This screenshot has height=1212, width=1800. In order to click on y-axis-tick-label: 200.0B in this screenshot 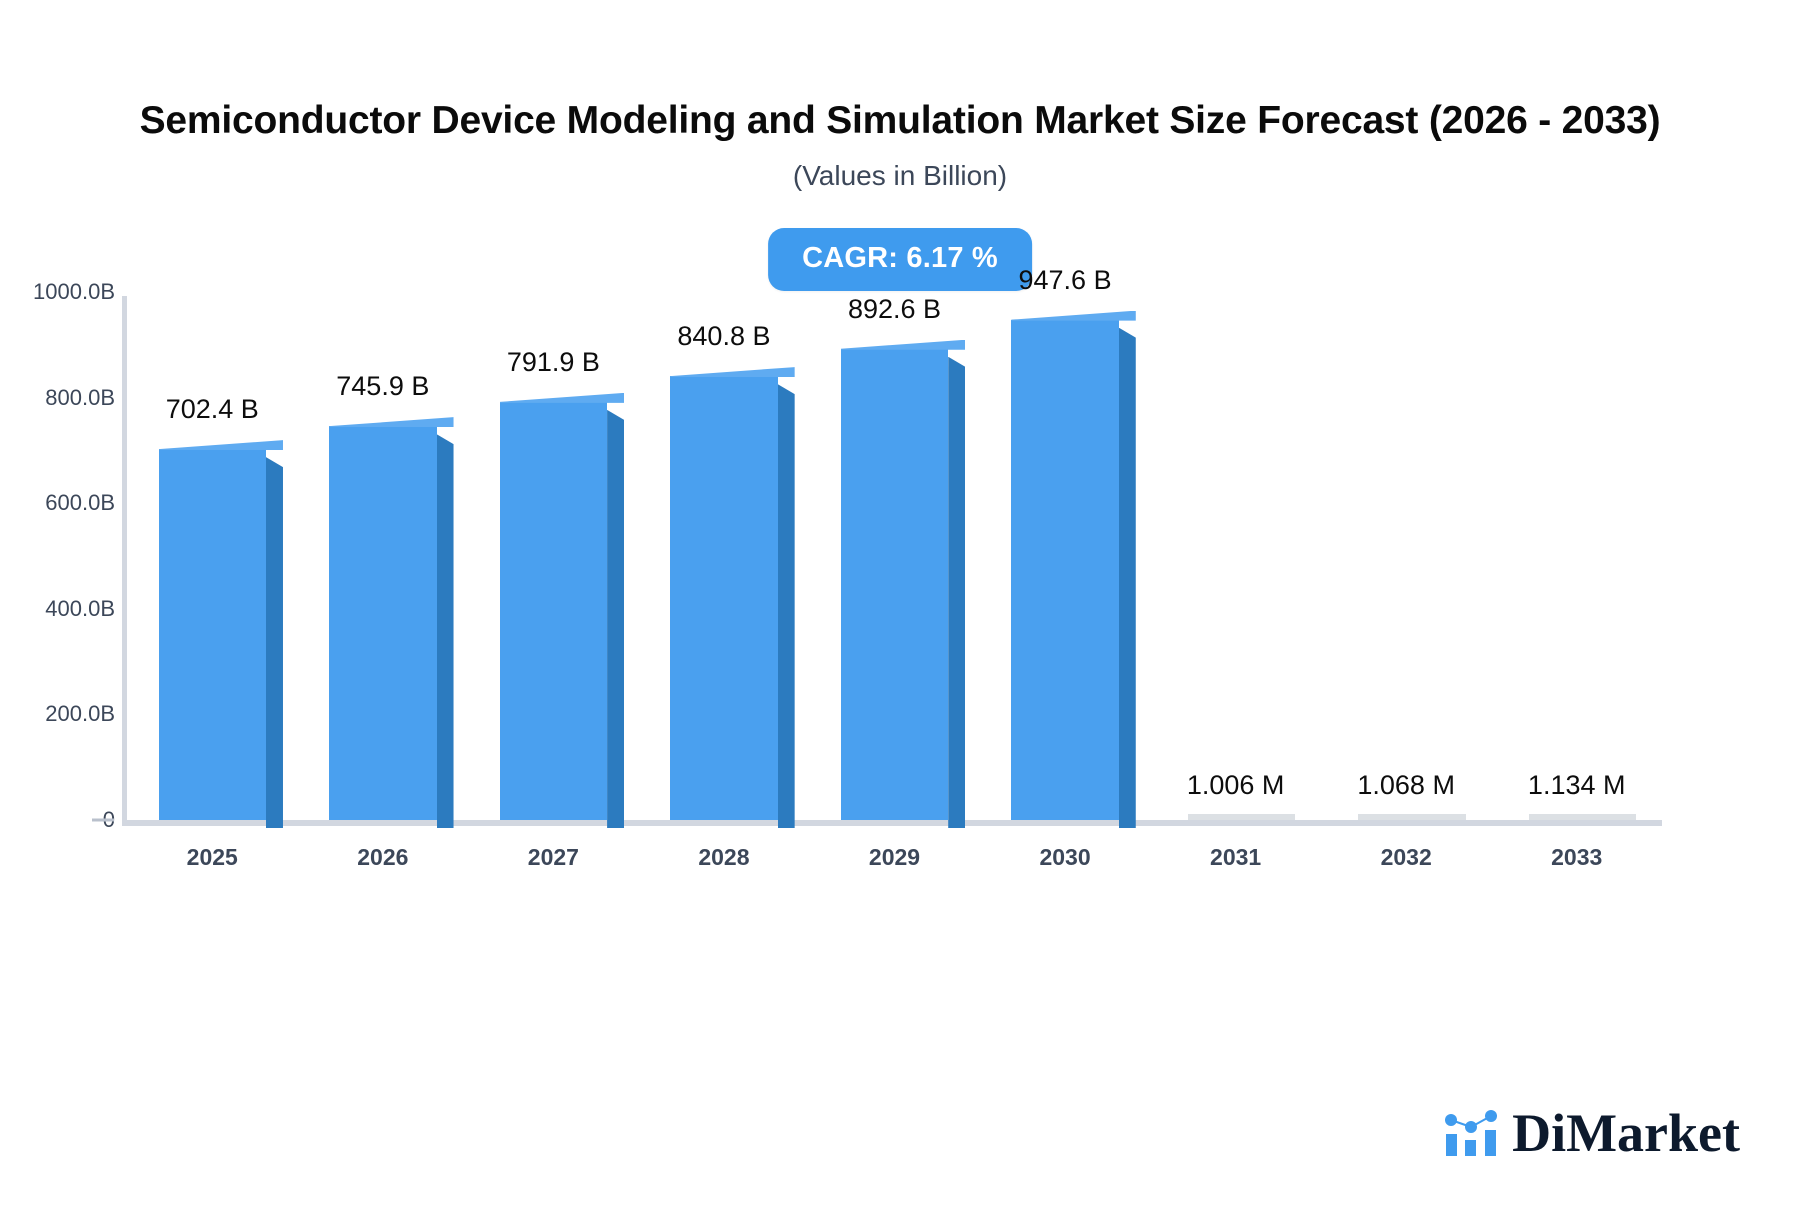, I will do `click(80, 714)`.